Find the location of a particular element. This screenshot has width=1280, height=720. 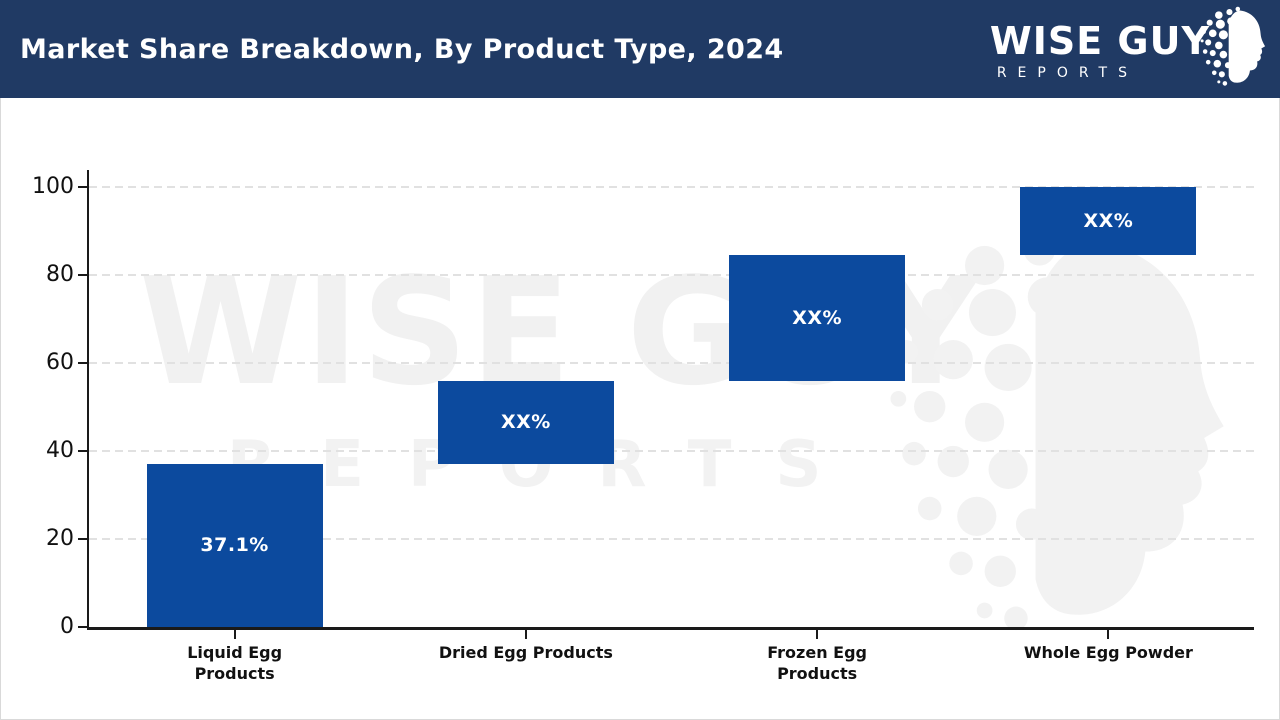

bar-4: XX% is located at coordinates (1108, 221).